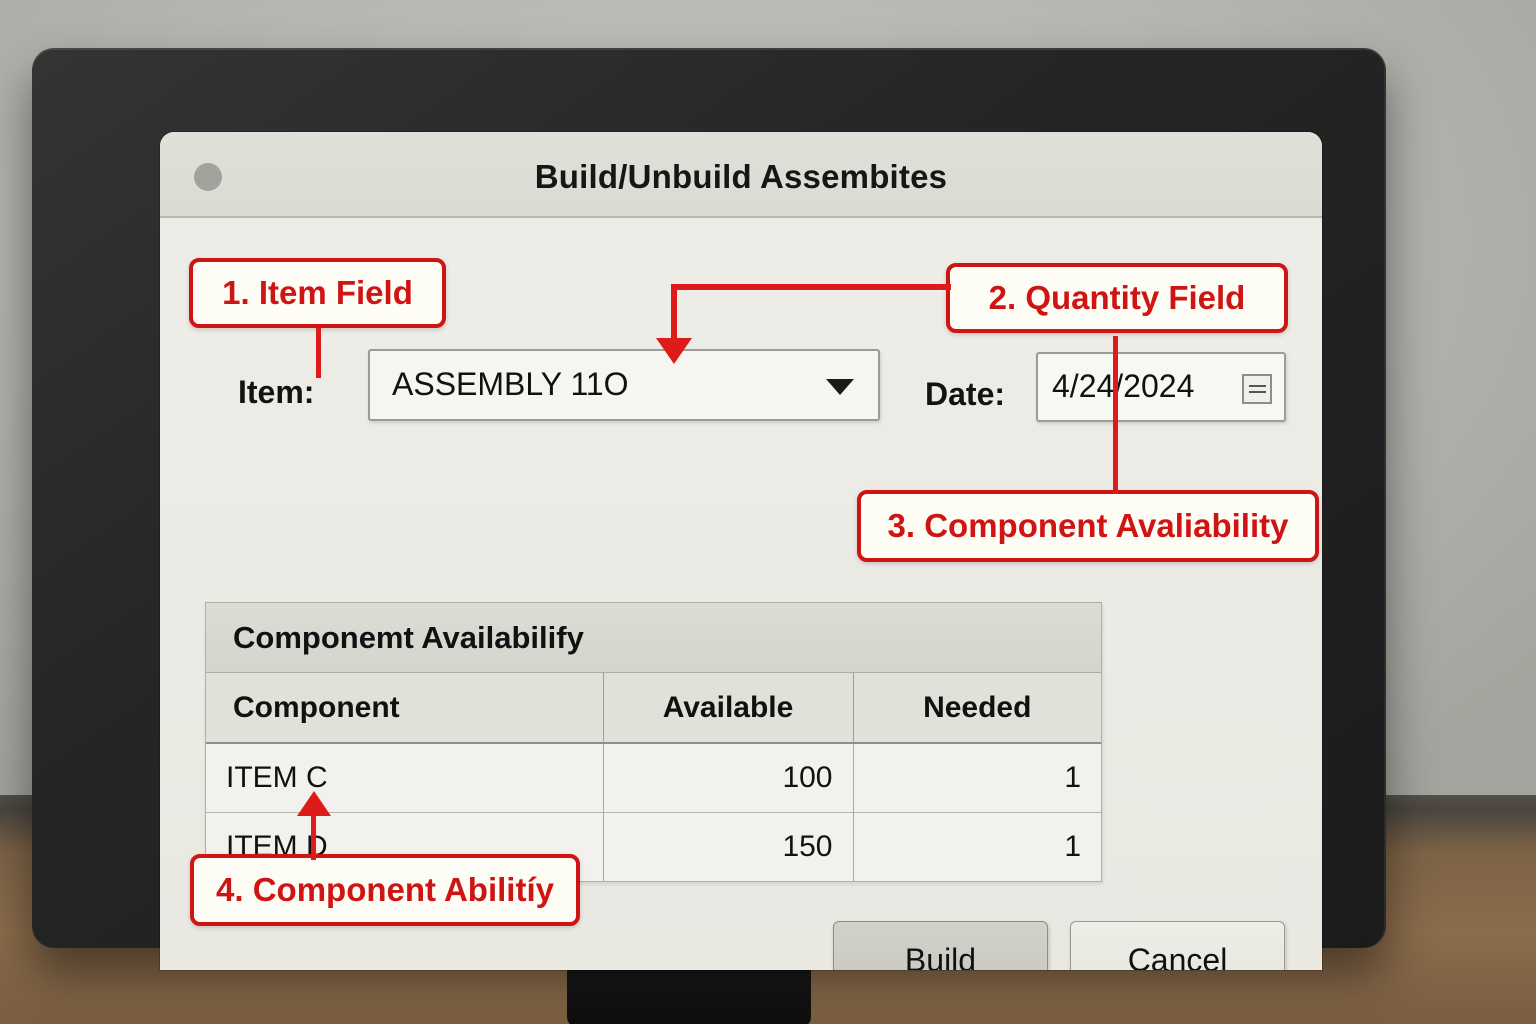 The width and height of the screenshot is (1536, 1024). I want to click on date-field-label: Date:, so click(965, 394).